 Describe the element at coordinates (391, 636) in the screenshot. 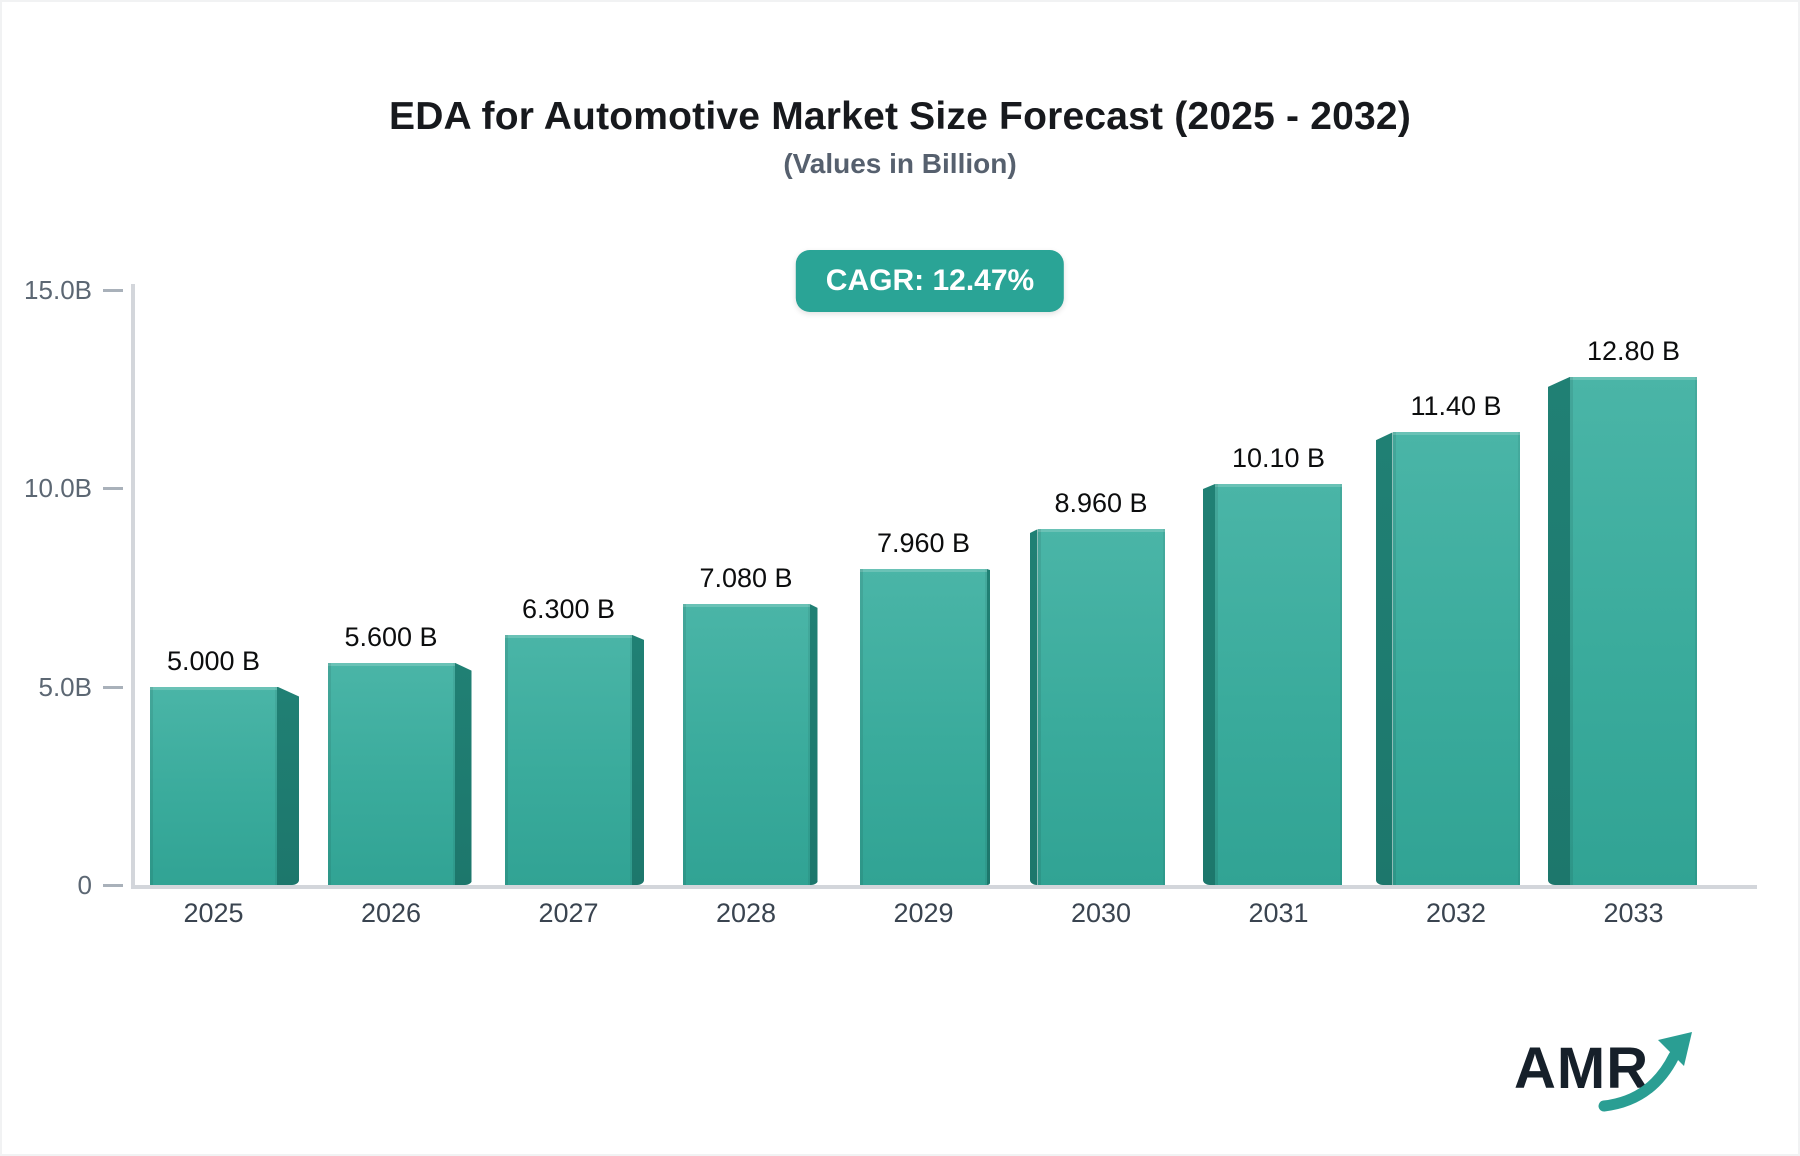

I see `bar-value-label: 5.600 B` at that location.